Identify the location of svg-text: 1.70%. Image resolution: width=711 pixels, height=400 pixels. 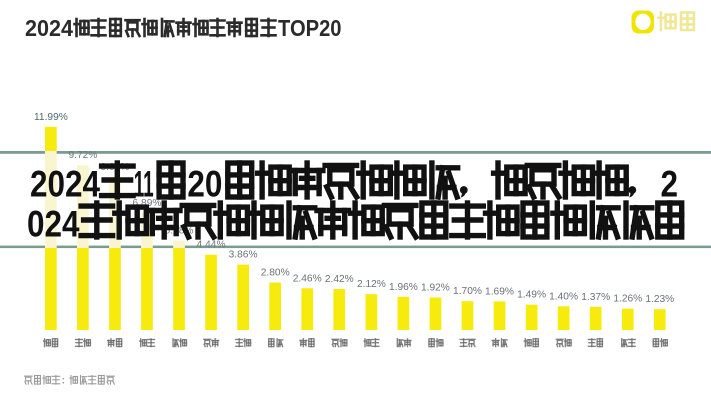
(467, 291).